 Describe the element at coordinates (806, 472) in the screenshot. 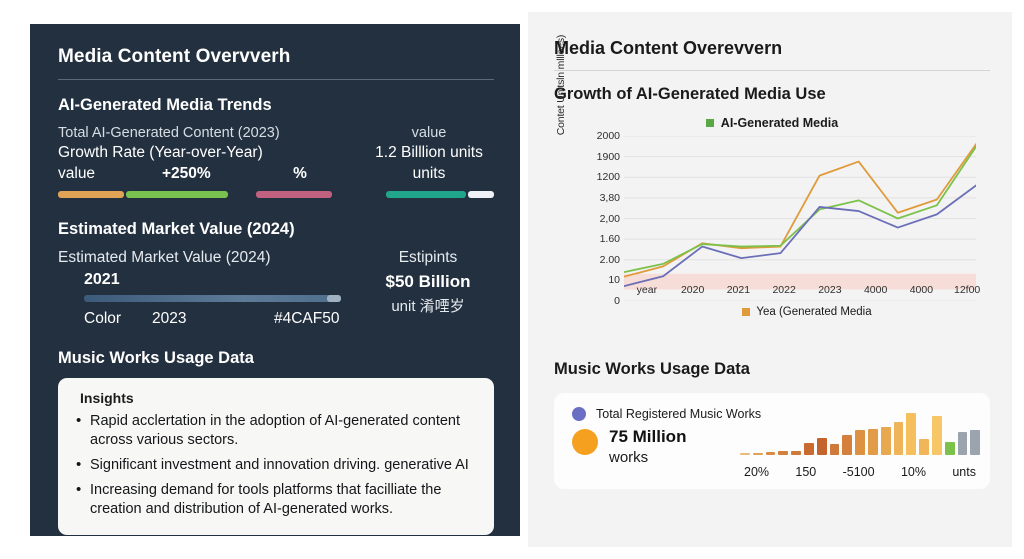

I see `mini-axis-label: 150` at that location.